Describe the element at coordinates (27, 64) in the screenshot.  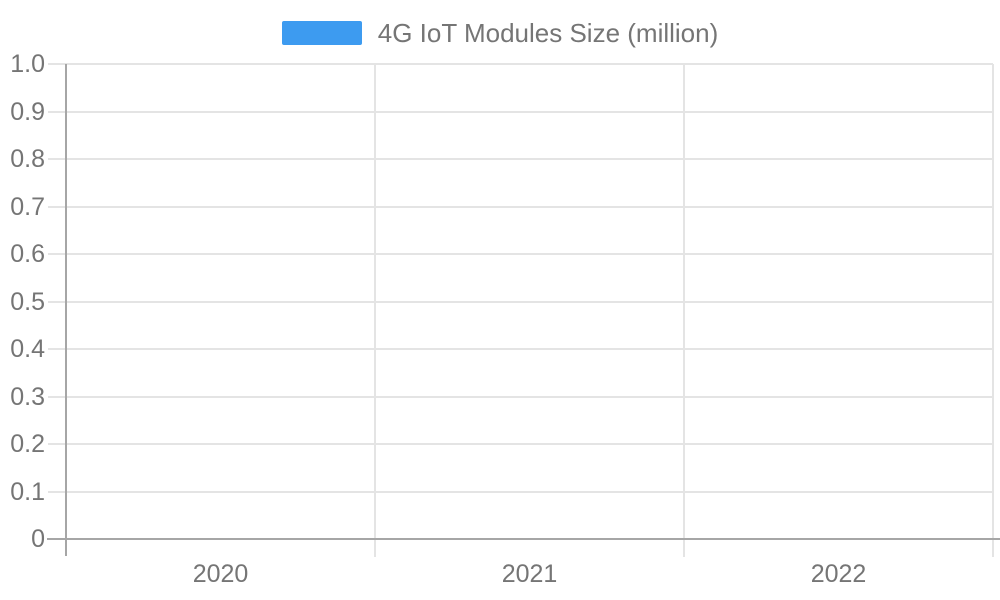
I see `y-tick-label: 1.0` at that location.